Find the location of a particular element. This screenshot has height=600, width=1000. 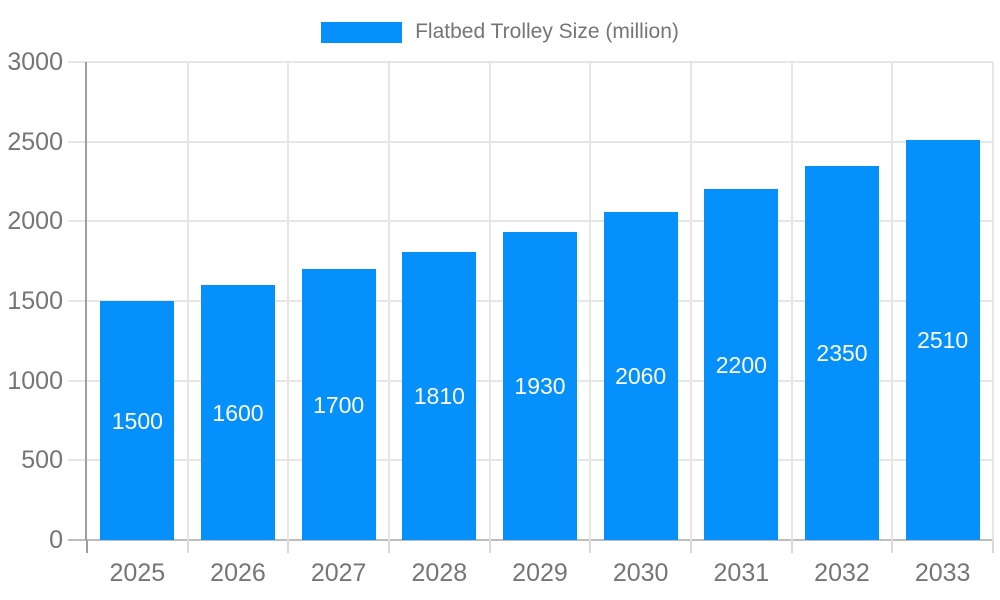

bar-value-label: 2200 is located at coordinates (741, 364).